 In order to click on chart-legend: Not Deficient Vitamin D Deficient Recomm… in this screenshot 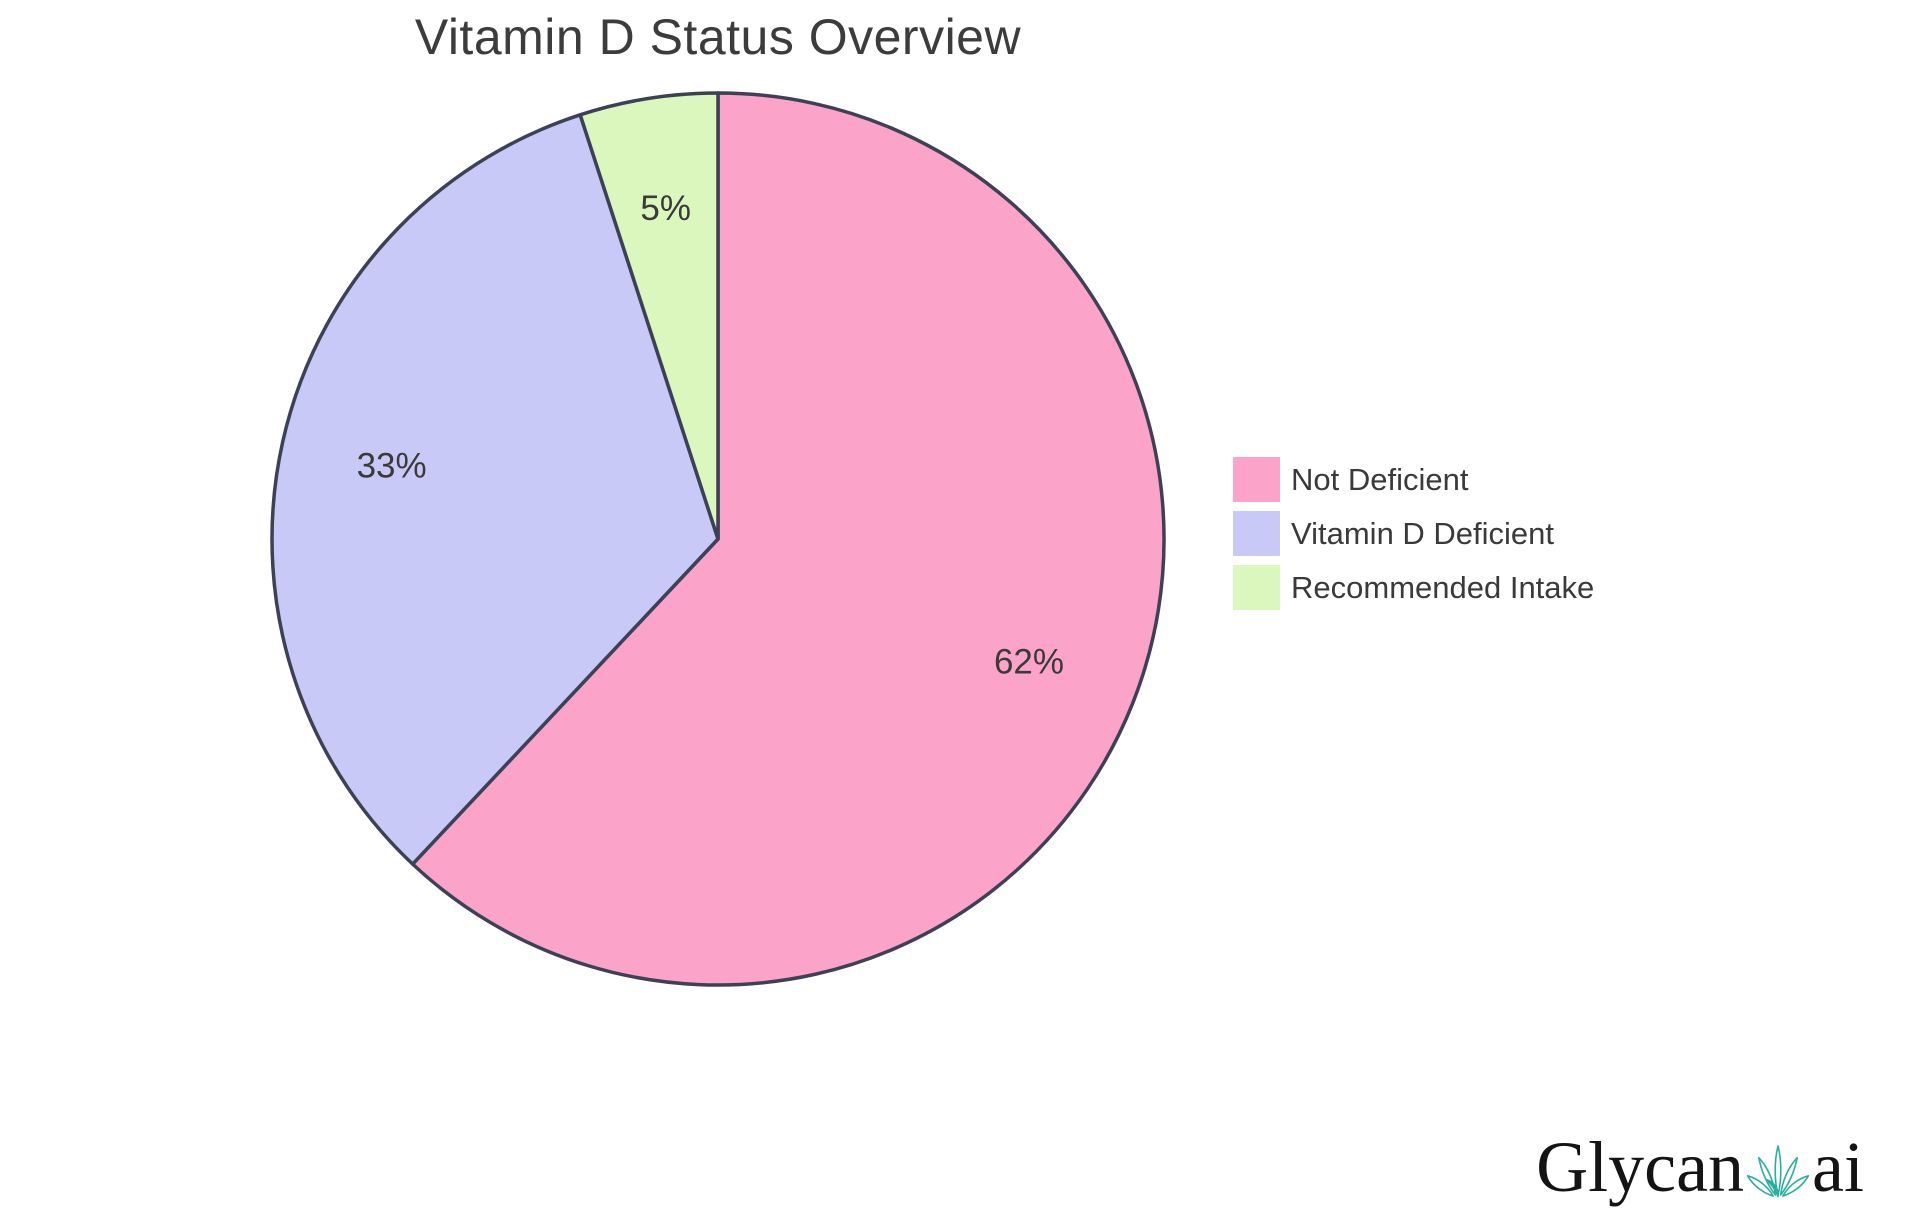, I will do `click(1413, 533)`.